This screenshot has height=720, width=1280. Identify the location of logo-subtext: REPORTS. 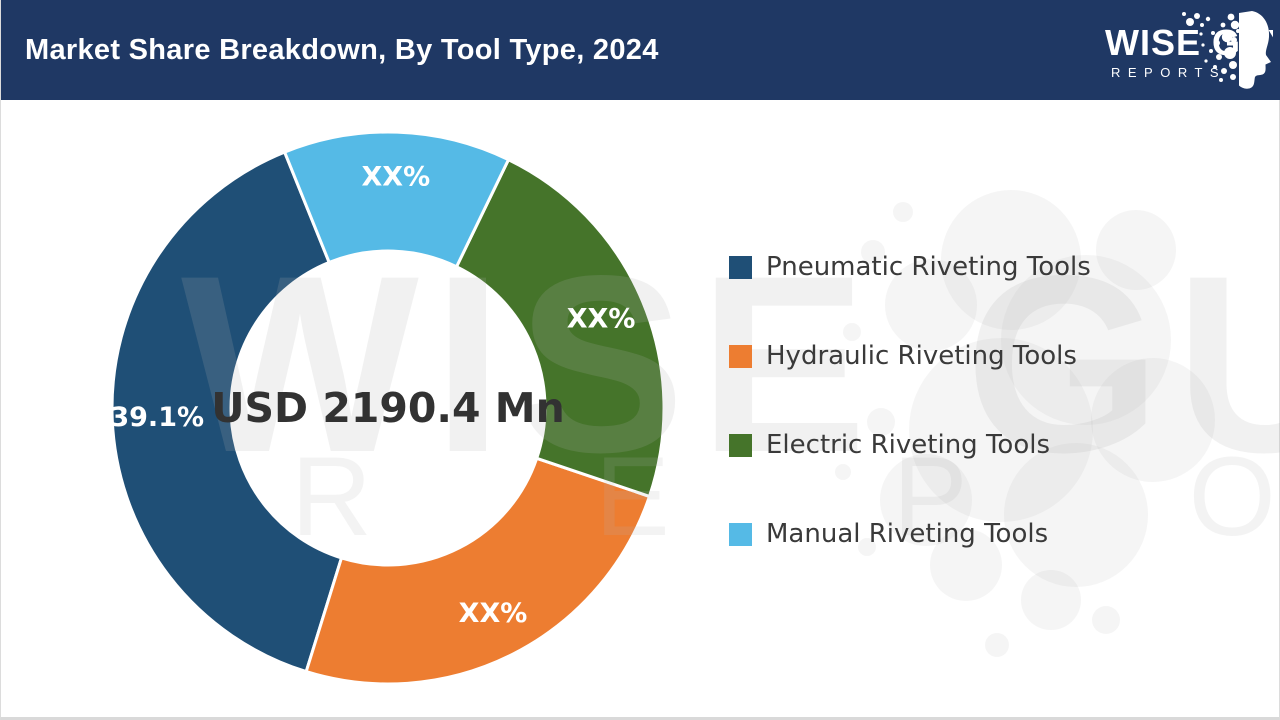
(1168, 72).